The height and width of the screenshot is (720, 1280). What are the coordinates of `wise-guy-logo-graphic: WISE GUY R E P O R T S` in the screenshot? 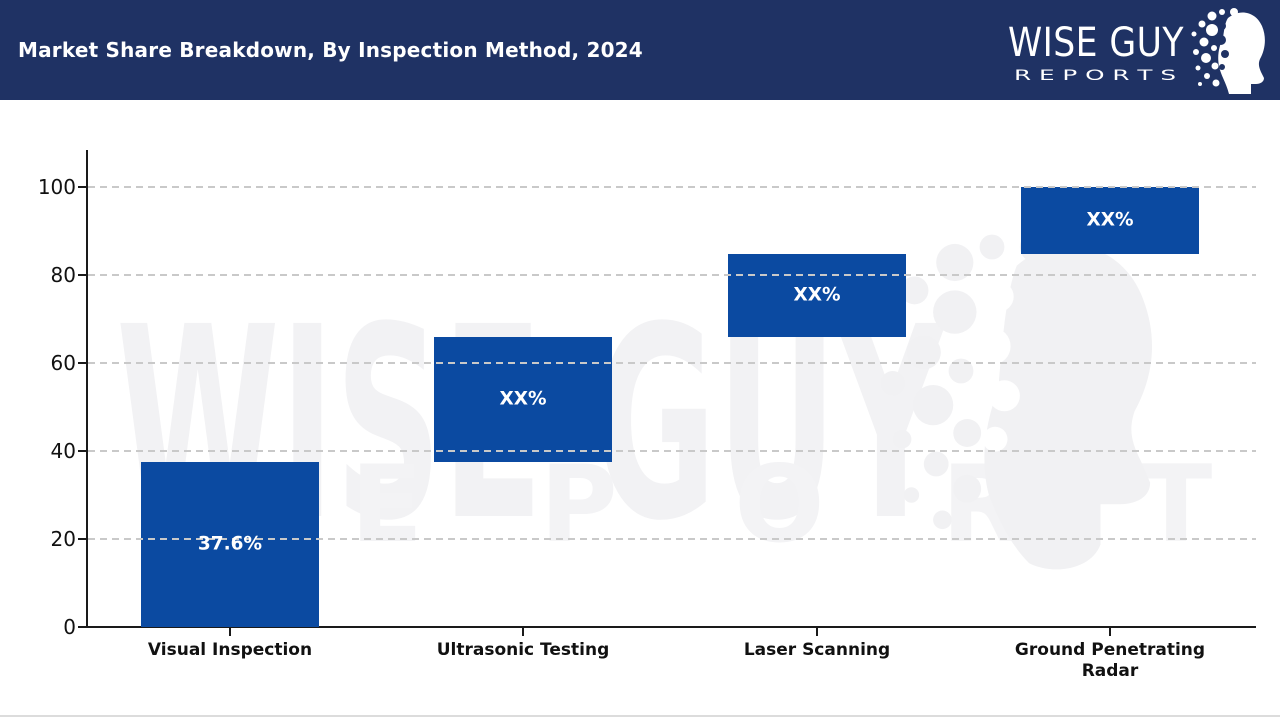 It's located at (1136, 51).